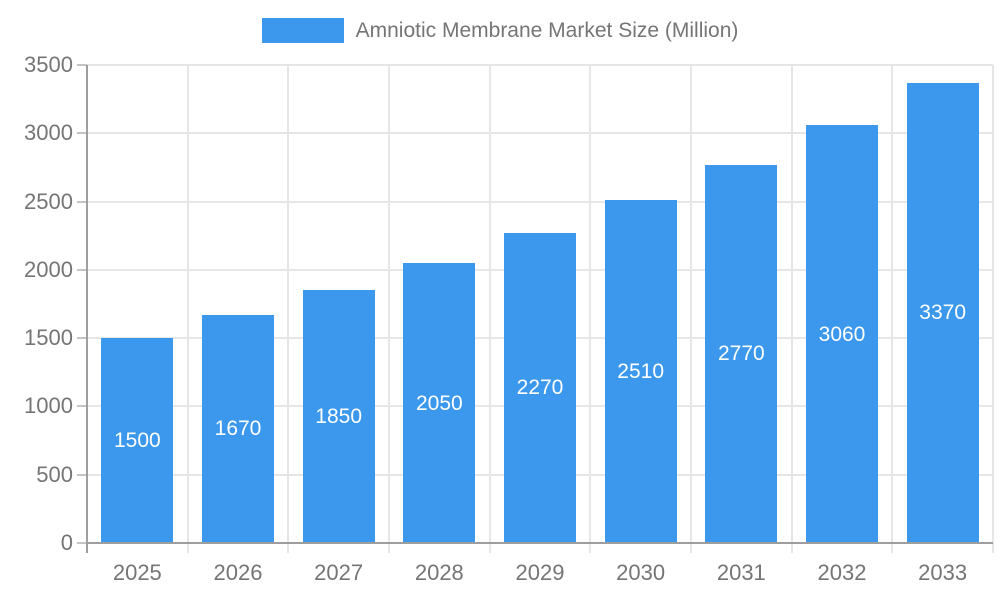  Describe the element at coordinates (842, 572) in the screenshot. I see `x-axis-tick-label: 2032` at that location.